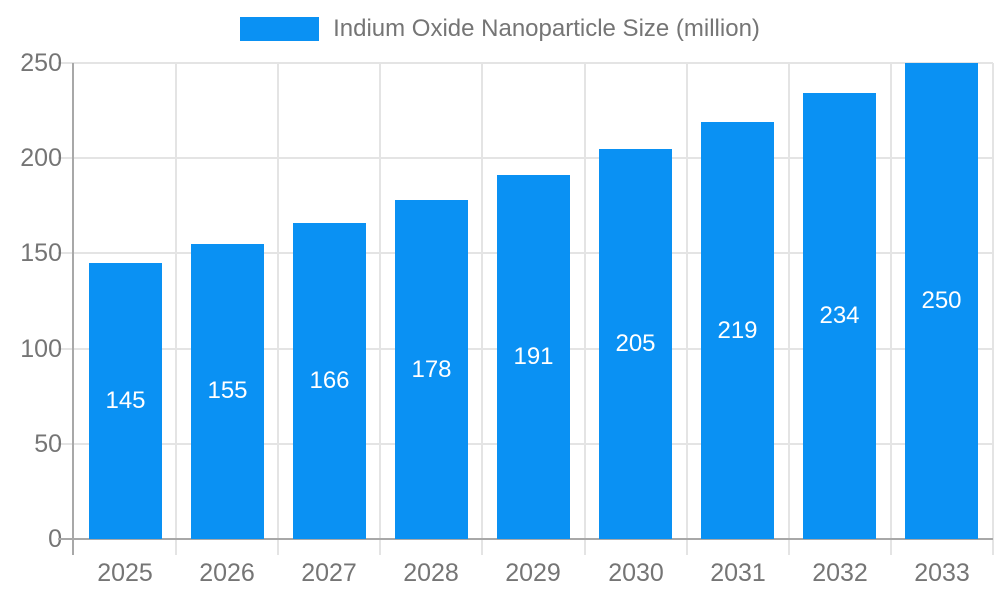 This screenshot has height=600, width=1000. I want to click on x-axis-line, so click(525, 539).